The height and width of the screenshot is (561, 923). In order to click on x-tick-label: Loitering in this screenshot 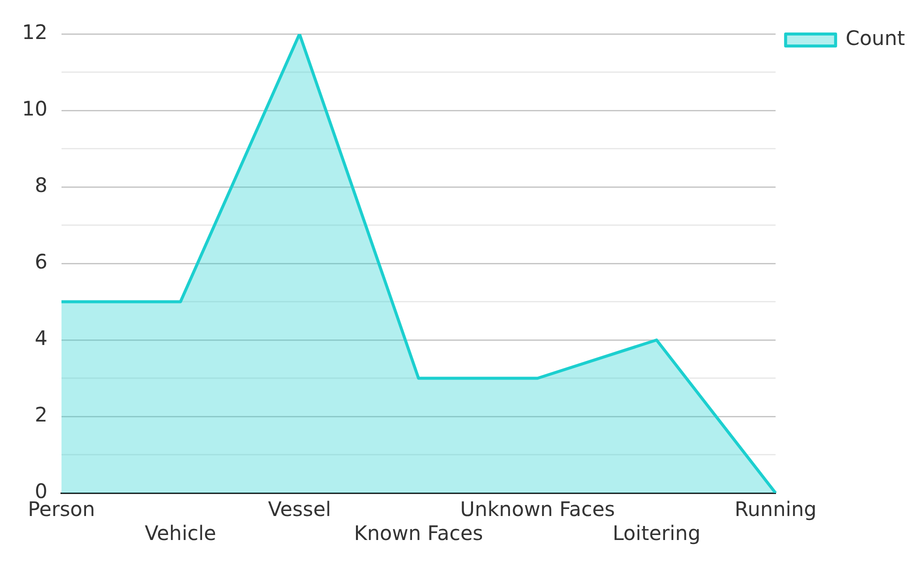, I will do `click(656, 533)`.